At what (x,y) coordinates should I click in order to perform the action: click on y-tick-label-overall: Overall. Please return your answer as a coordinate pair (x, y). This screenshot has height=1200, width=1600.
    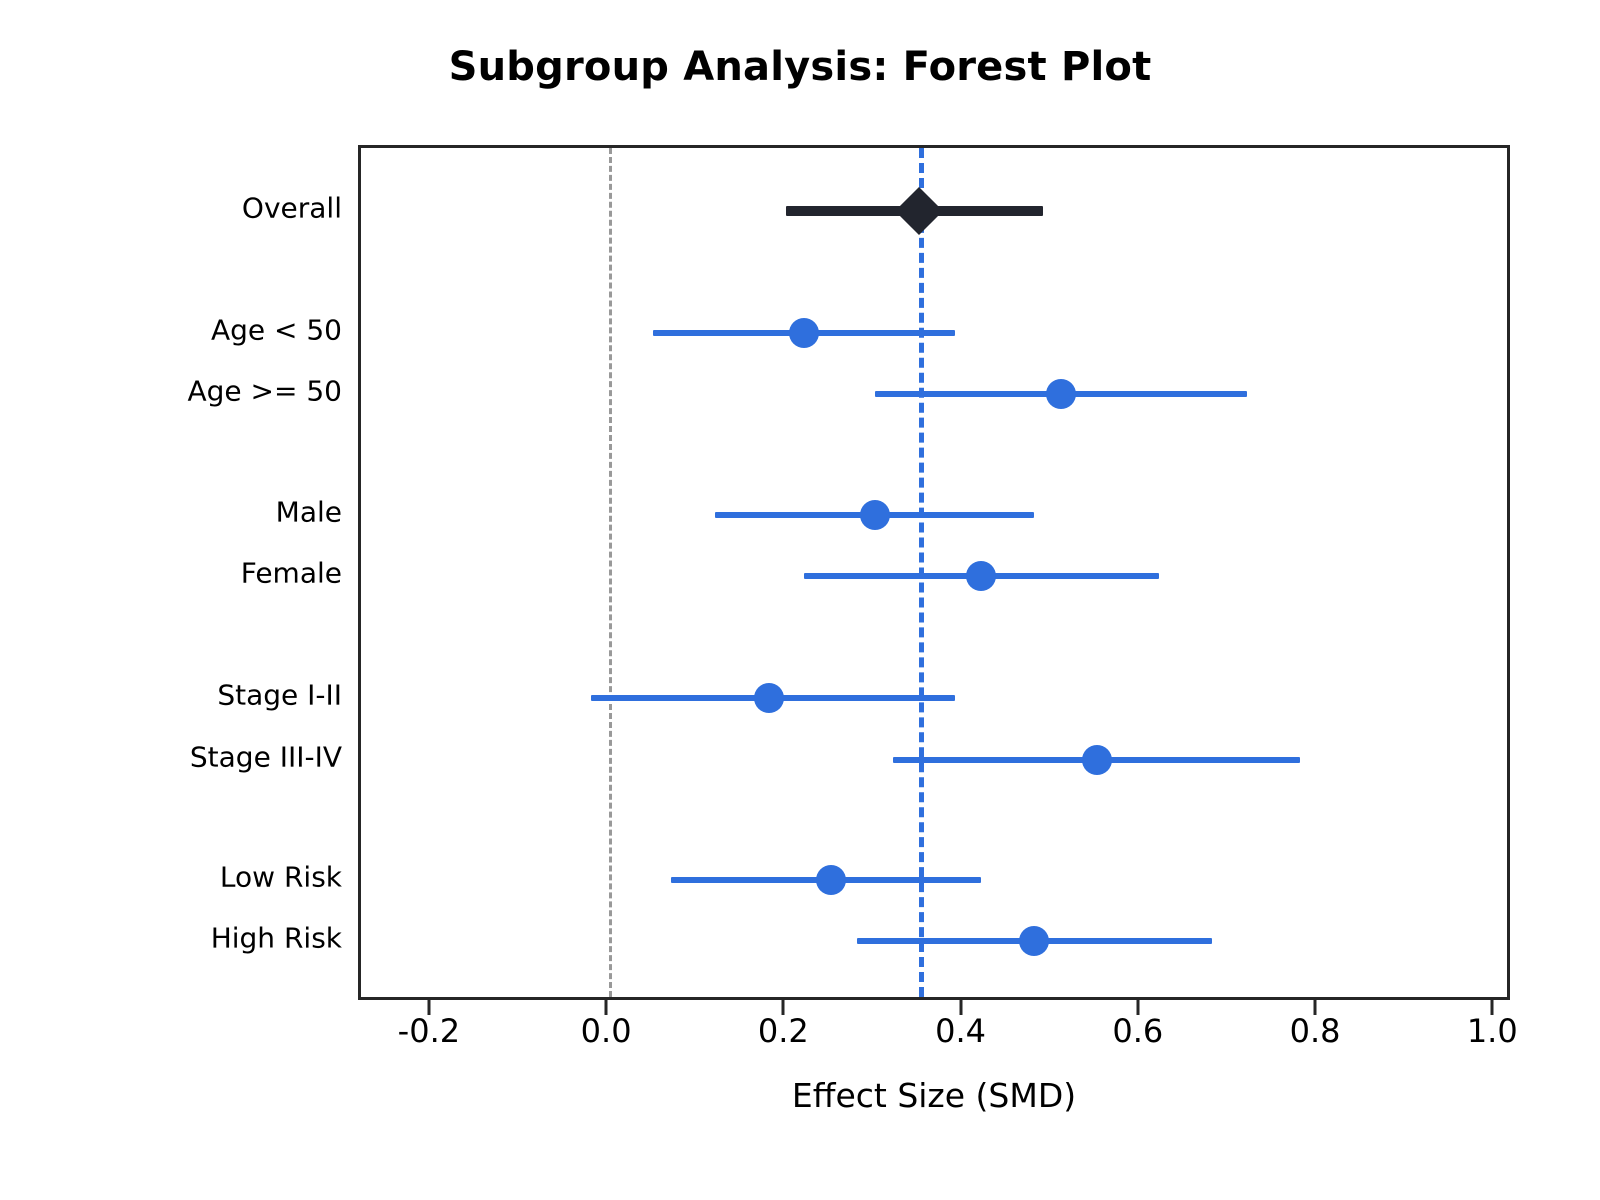
    Looking at the image, I should click on (291, 208).